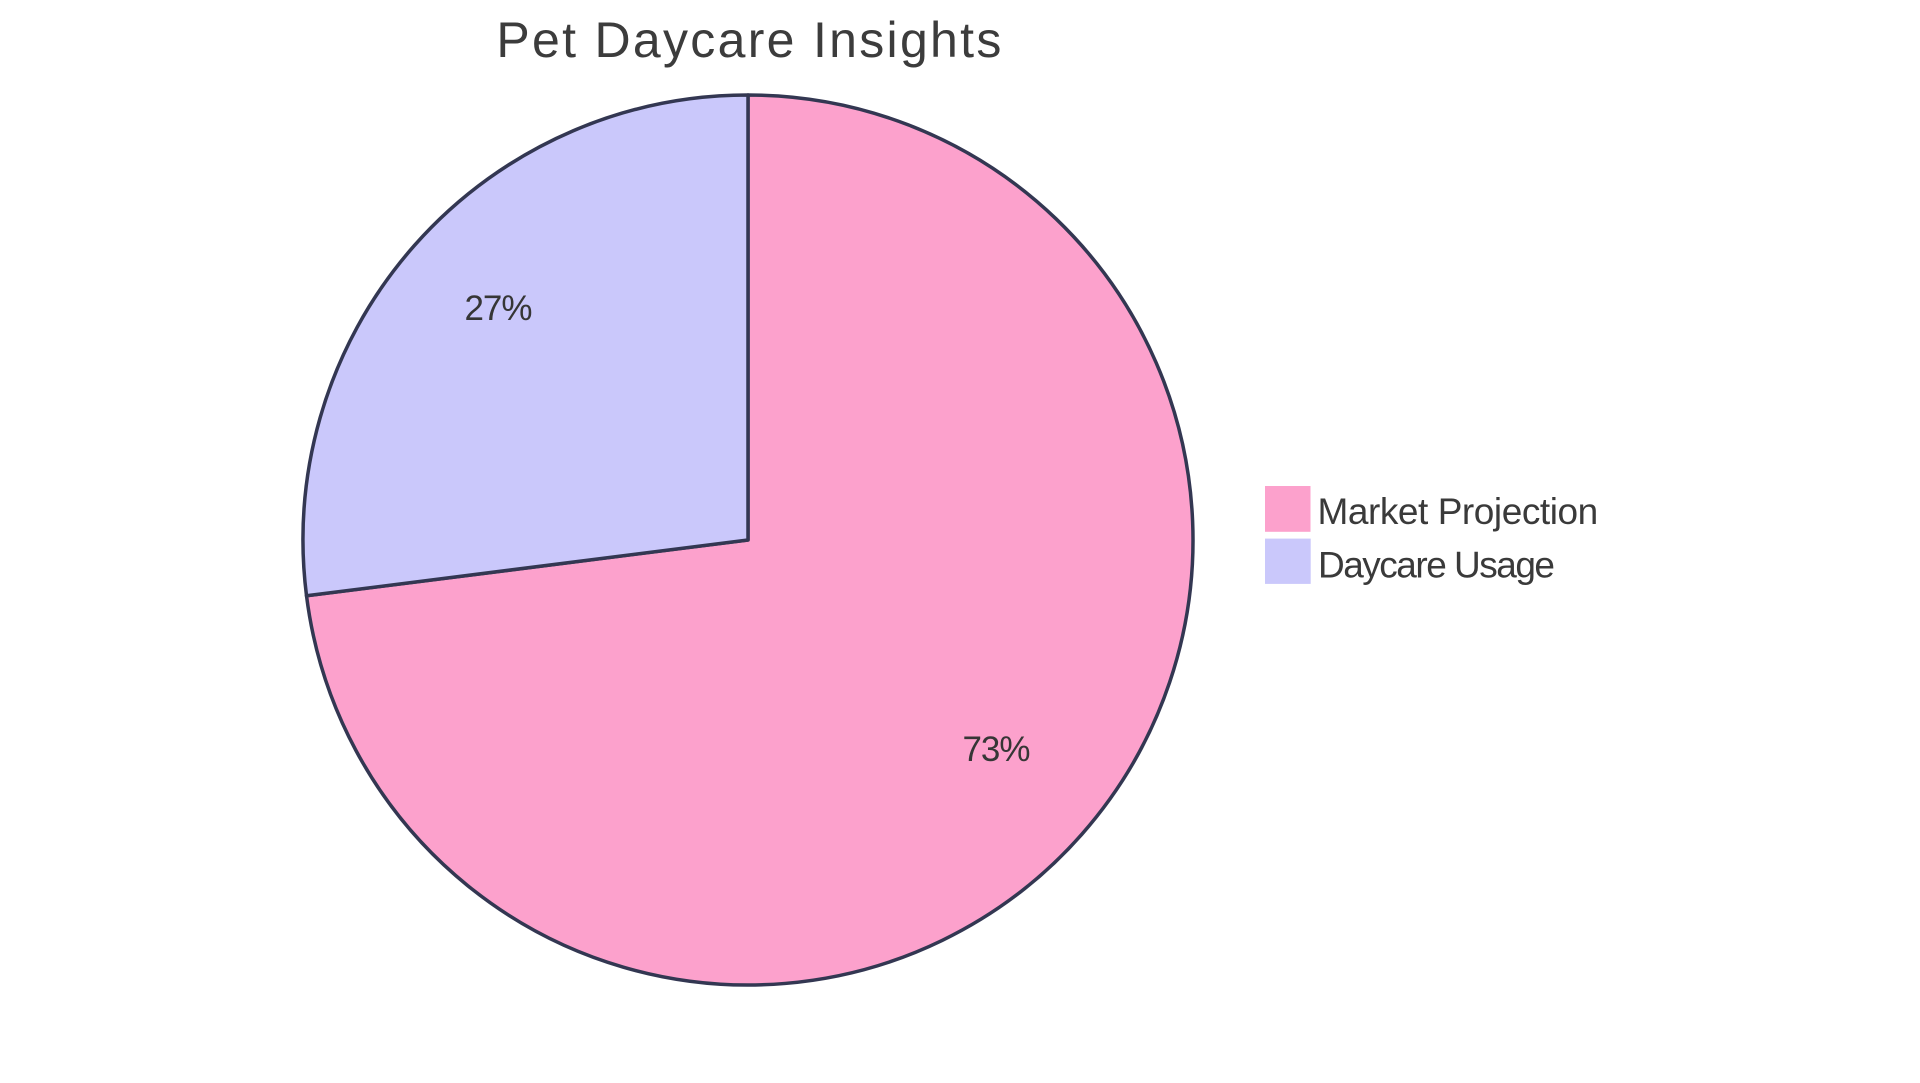  What do you see at coordinates (1458, 511) in the screenshot?
I see `svg-text: Market Projection` at bounding box center [1458, 511].